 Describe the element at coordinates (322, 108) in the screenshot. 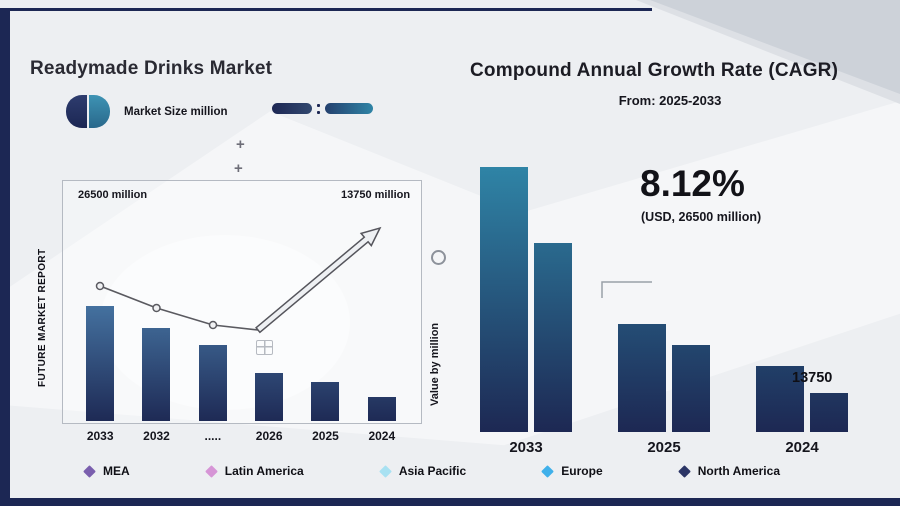

I see `capsule-decoration-icon` at that location.